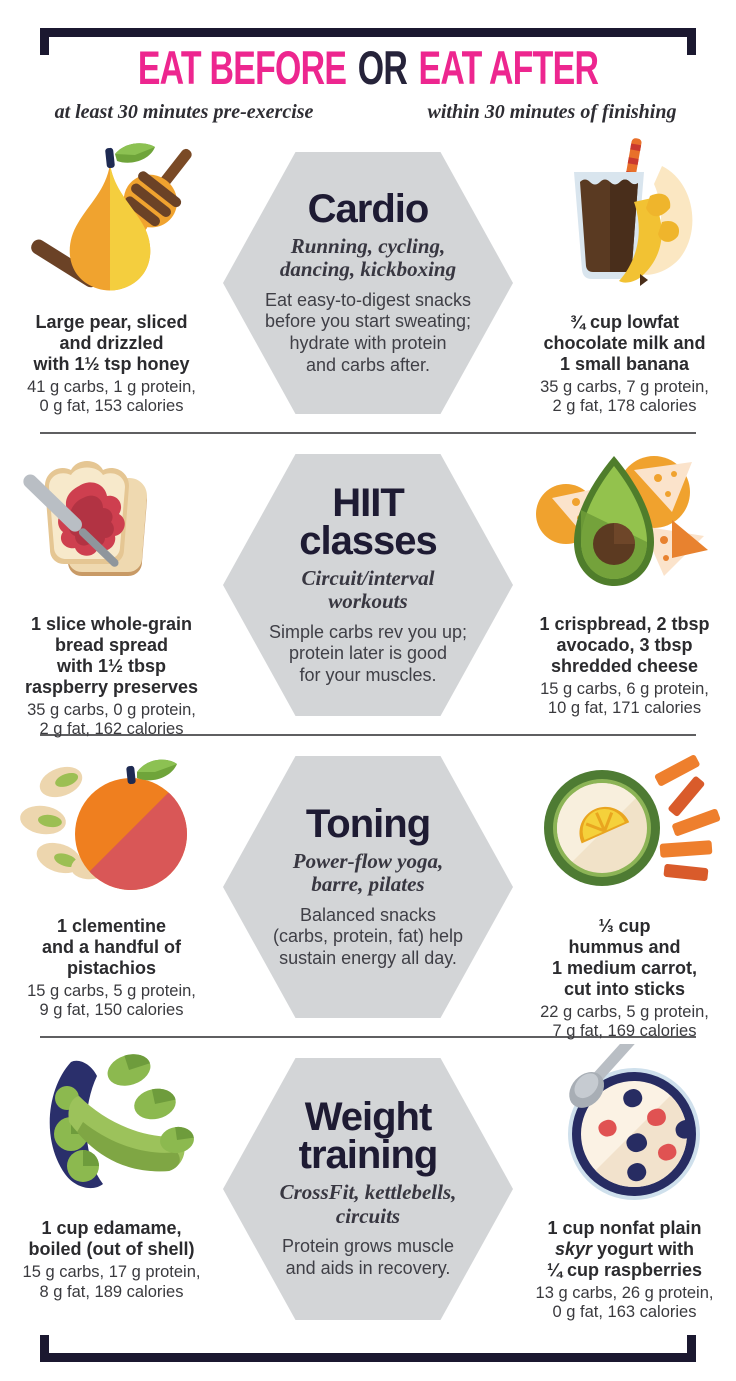 This screenshot has height=1381, width=736. What do you see at coordinates (111, 217) in the screenshot?
I see `pear-honey-icon` at bounding box center [111, 217].